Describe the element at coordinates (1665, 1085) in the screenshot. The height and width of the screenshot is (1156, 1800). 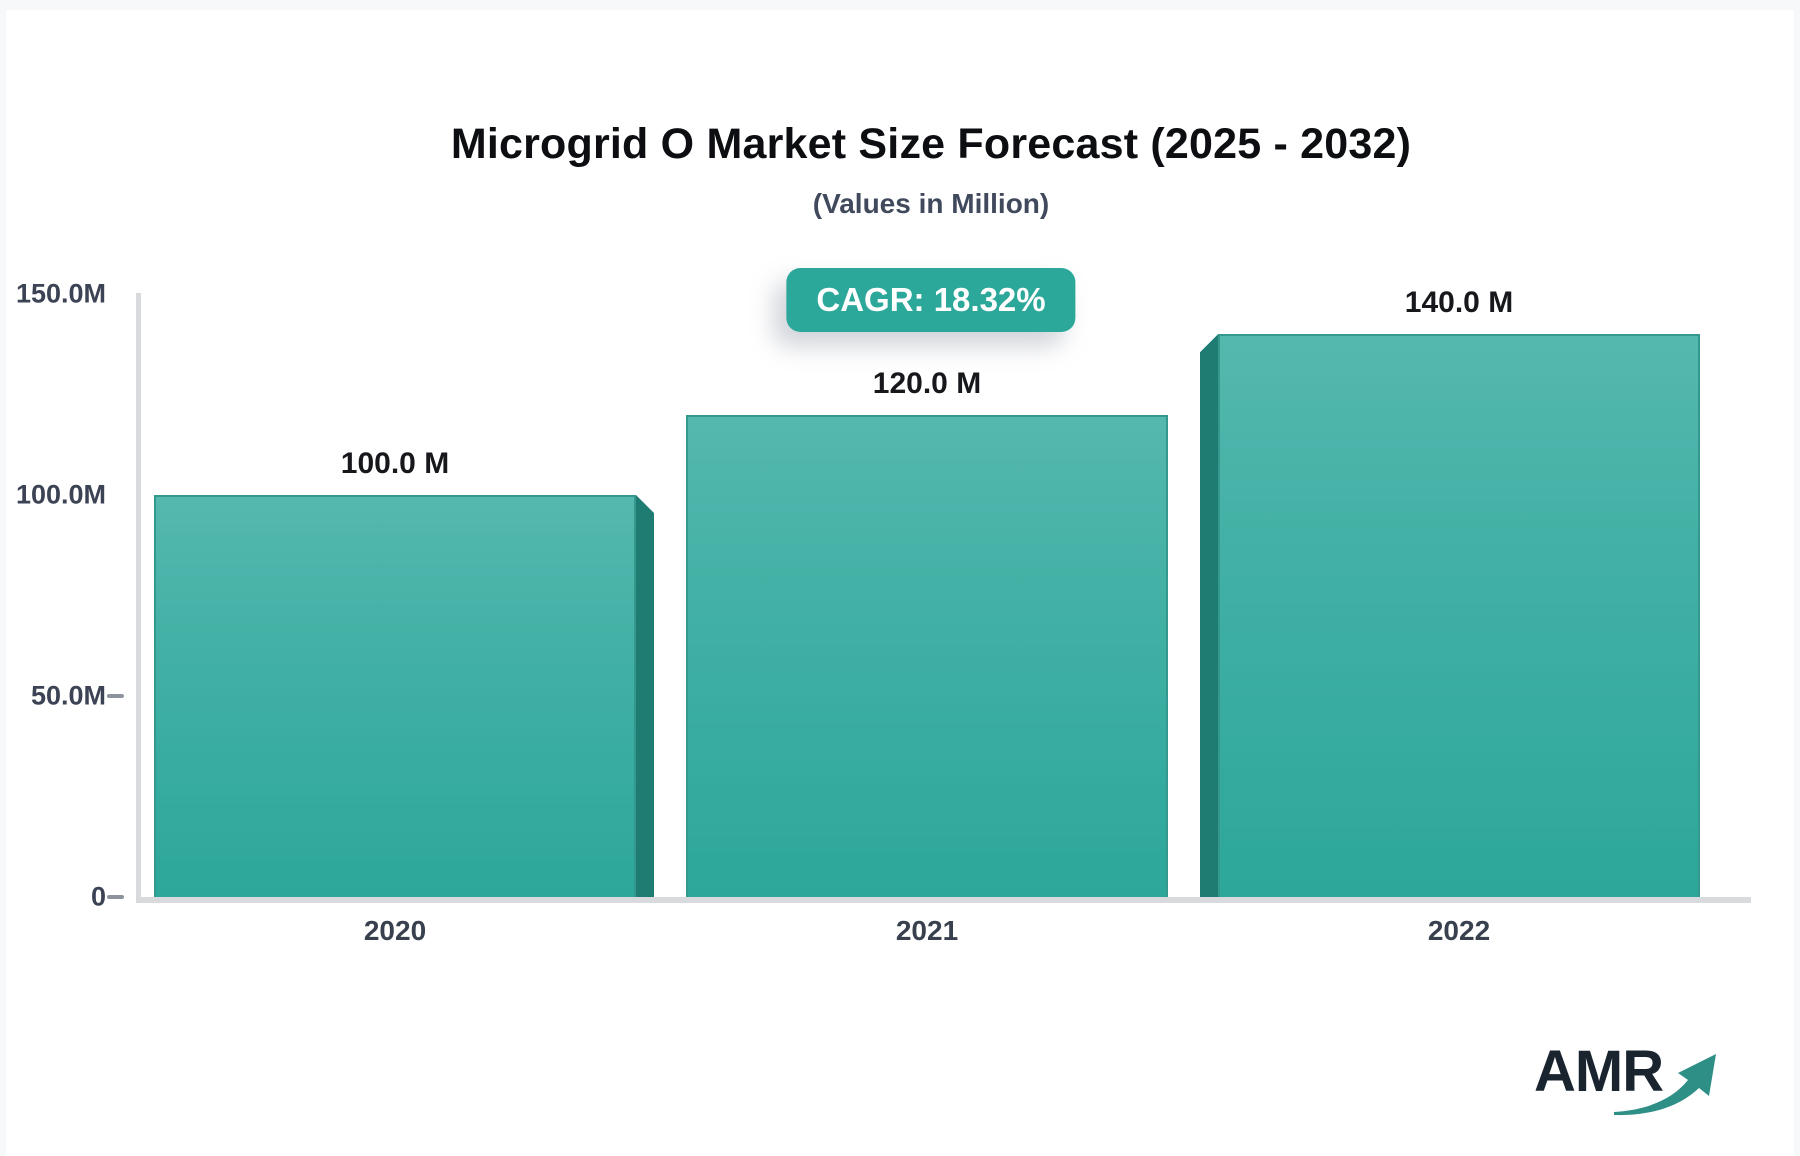
I see `amr-logo-arrow-icon` at that location.